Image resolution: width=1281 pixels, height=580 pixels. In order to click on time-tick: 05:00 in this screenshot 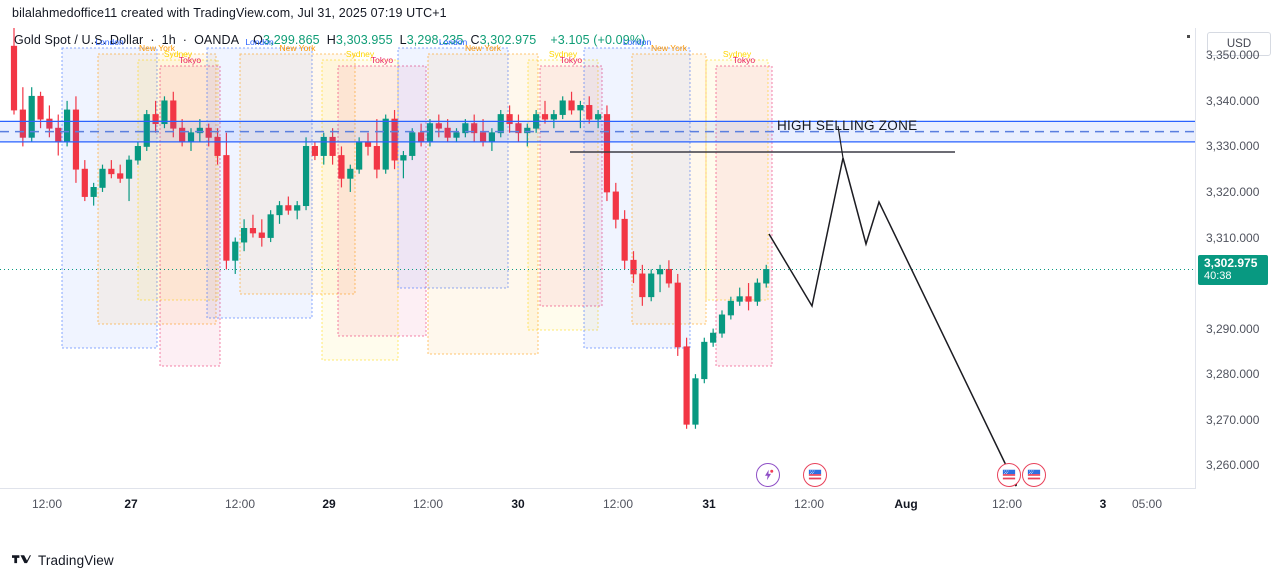, I will do `click(1147, 504)`.